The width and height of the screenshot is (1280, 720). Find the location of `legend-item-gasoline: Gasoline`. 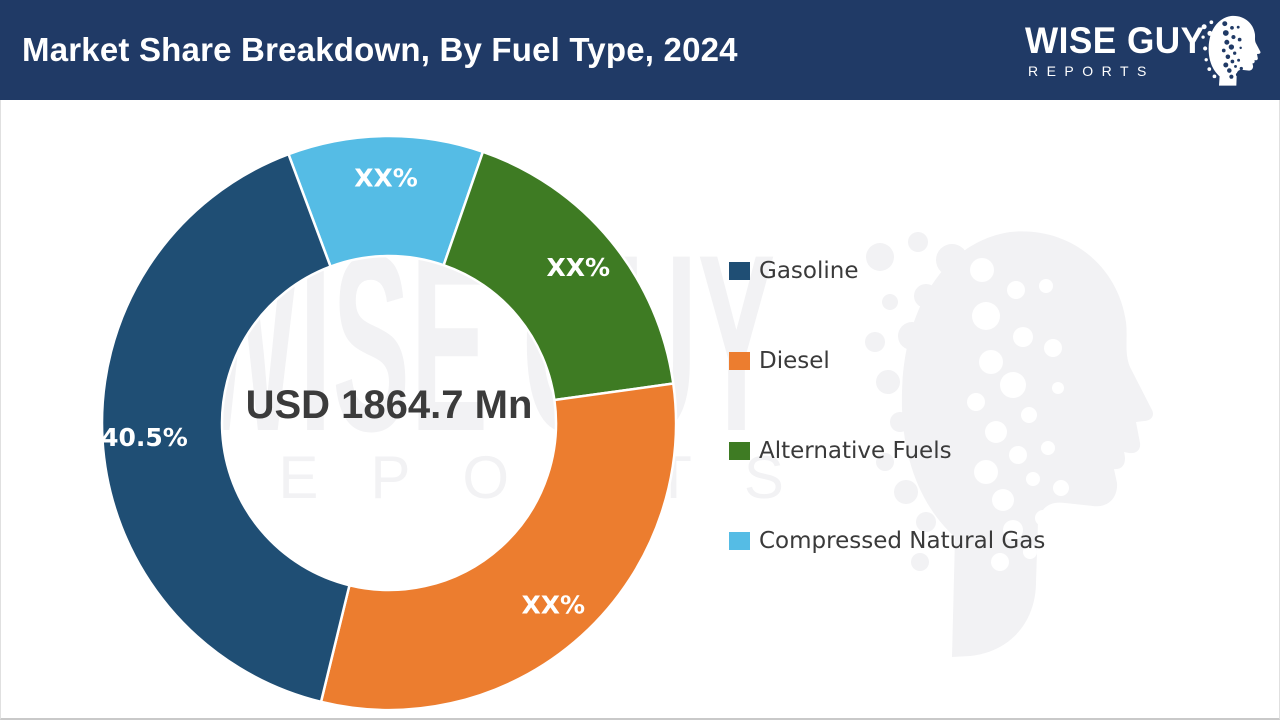

legend-item-gasoline: Gasoline is located at coordinates (887, 271).